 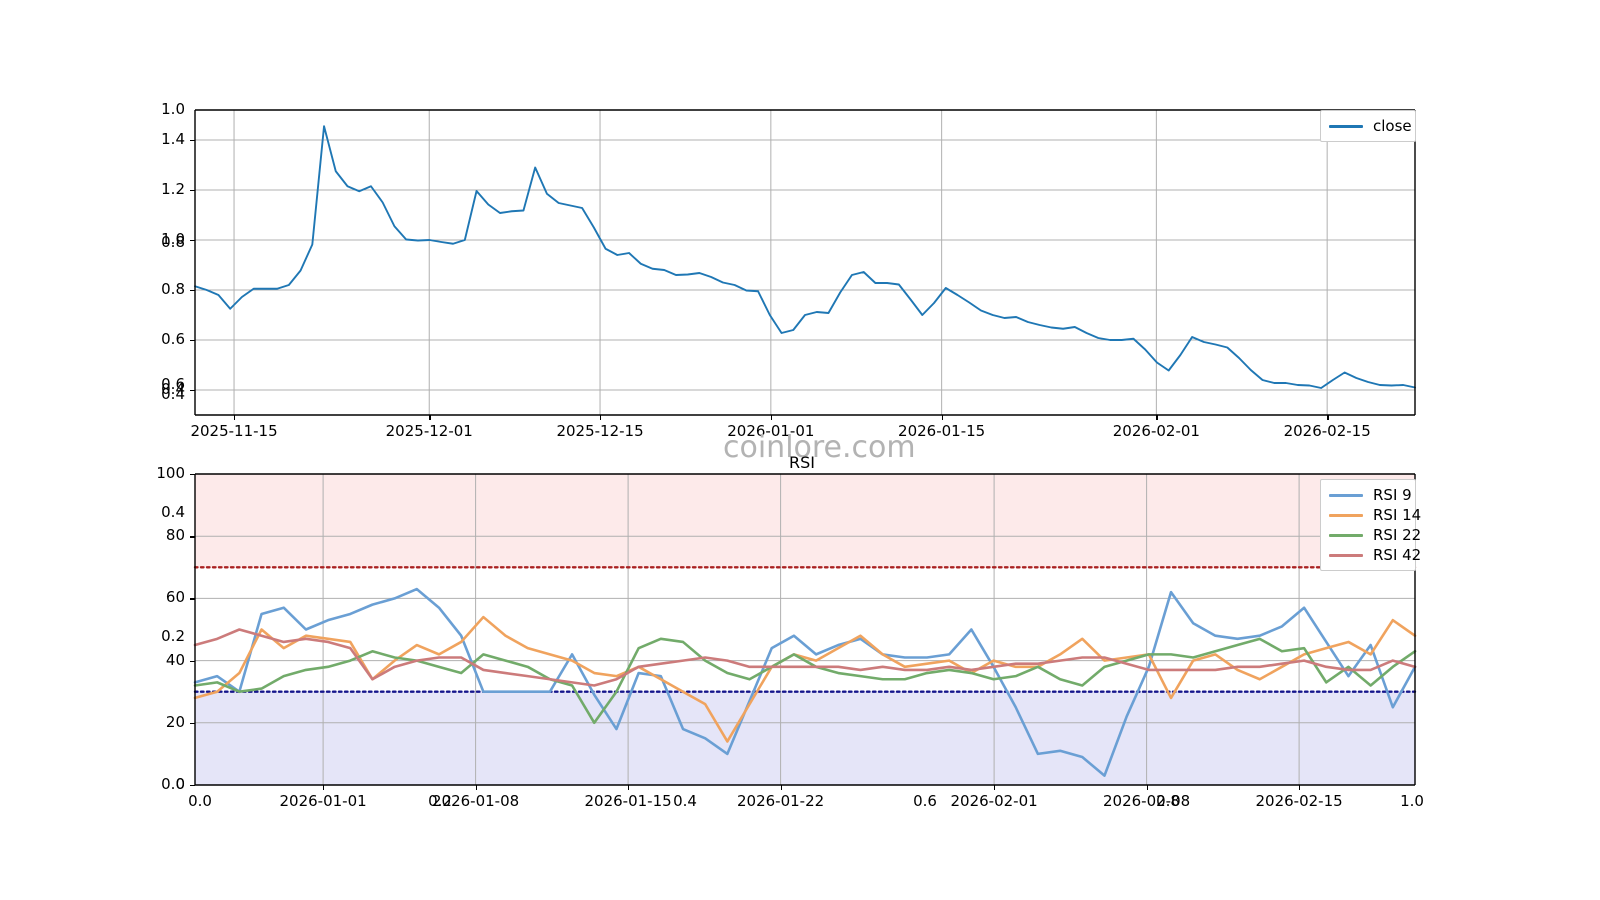 I want to click on price-twin-ytick-label: 0.8, so click(x=173, y=242).